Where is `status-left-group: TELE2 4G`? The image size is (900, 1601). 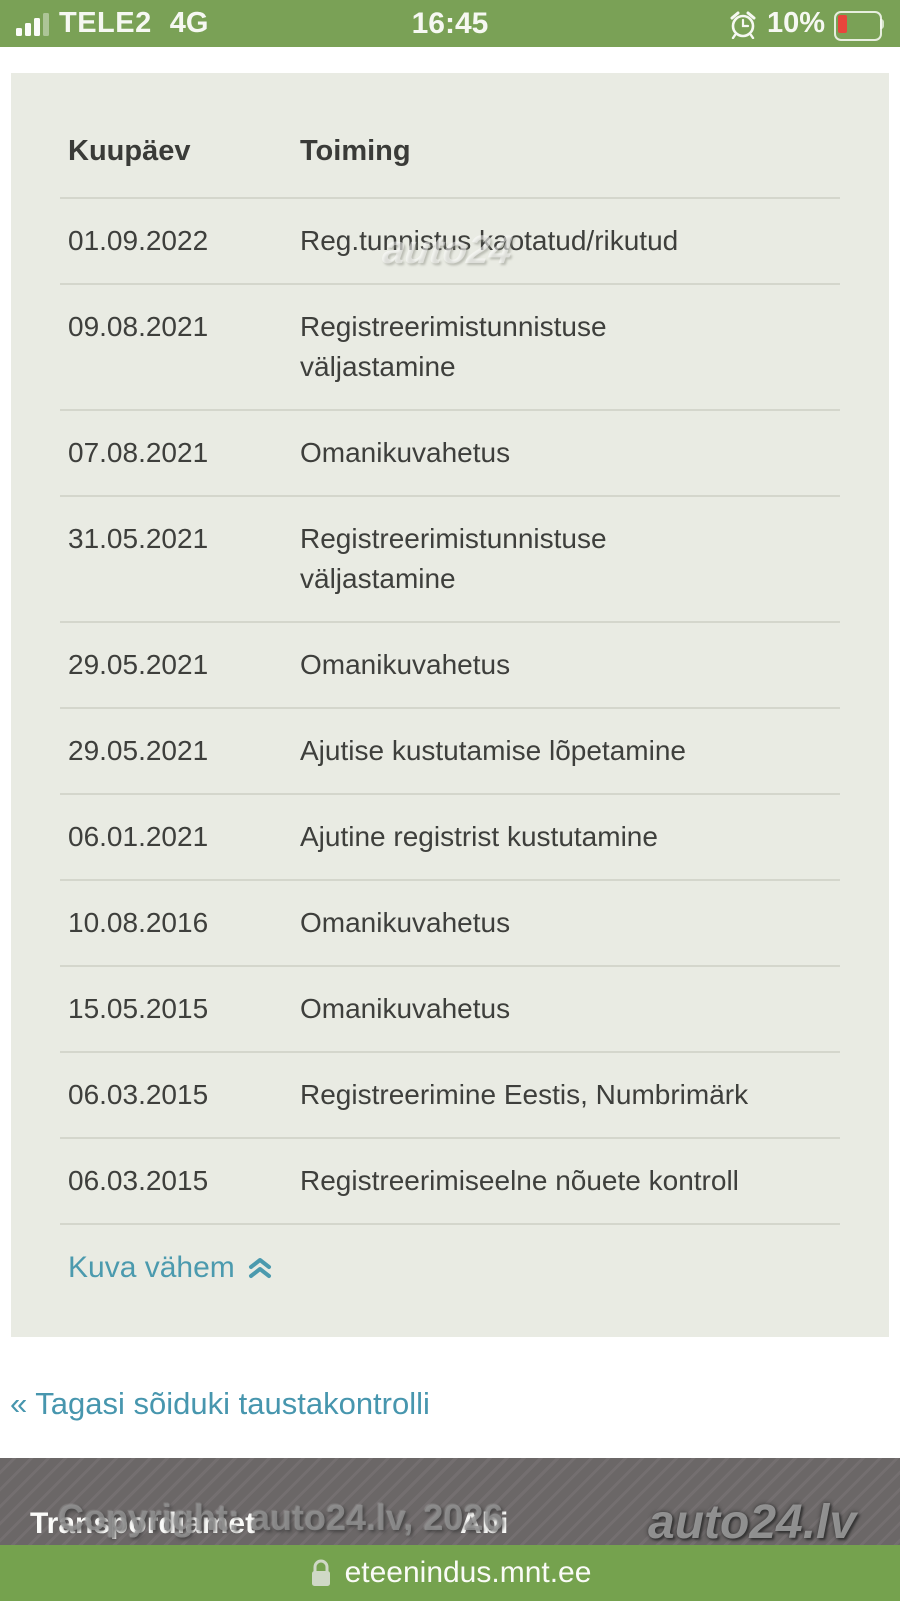 status-left-group: TELE2 4G is located at coordinates (112, 23).